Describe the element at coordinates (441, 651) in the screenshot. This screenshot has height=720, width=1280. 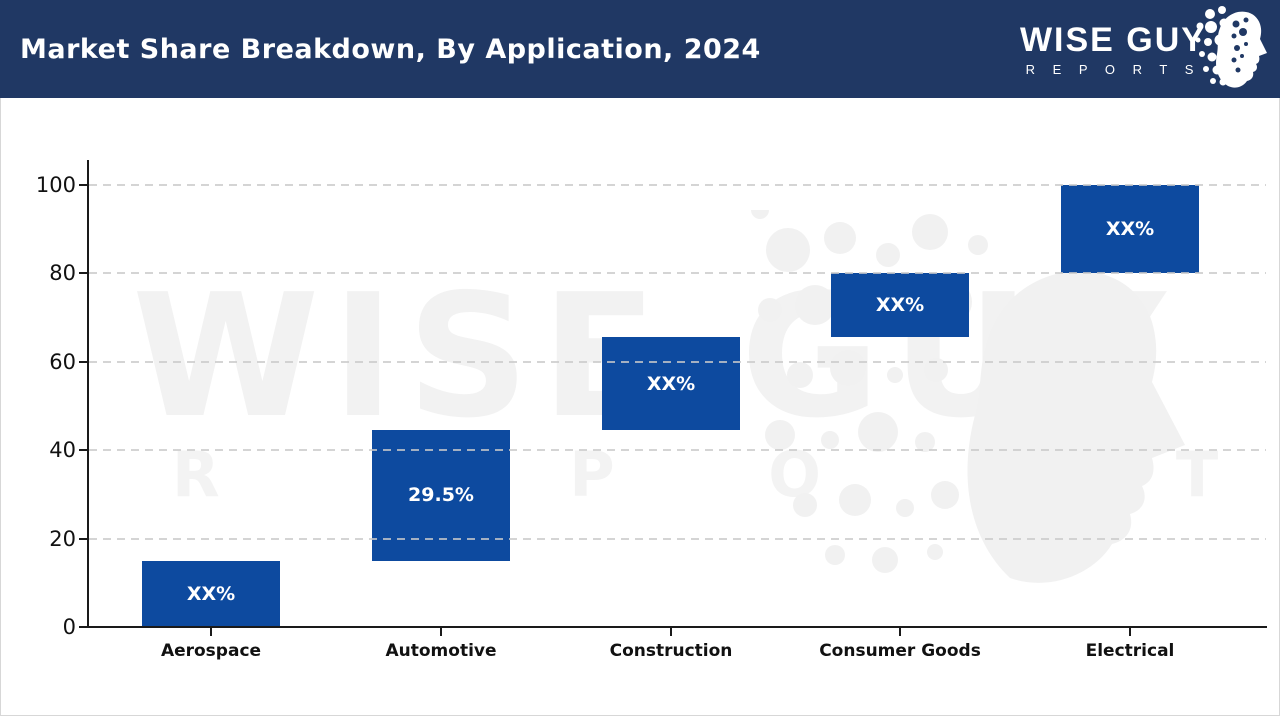
I see `x-category-label-automotive: Automotive` at that location.